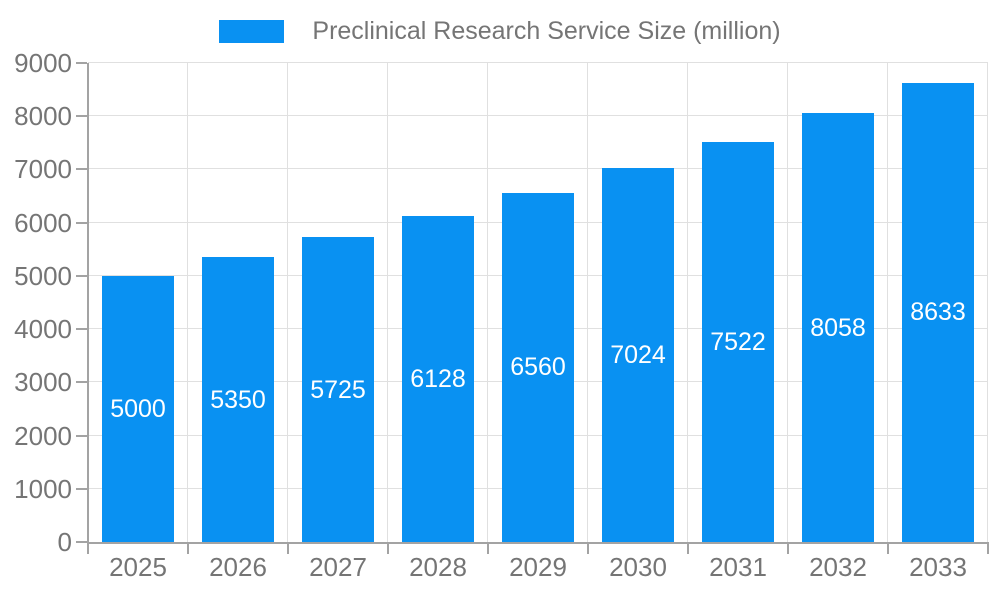 The width and height of the screenshot is (1000, 600). What do you see at coordinates (43, 329) in the screenshot?
I see `y-tick-label: 4000` at bounding box center [43, 329].